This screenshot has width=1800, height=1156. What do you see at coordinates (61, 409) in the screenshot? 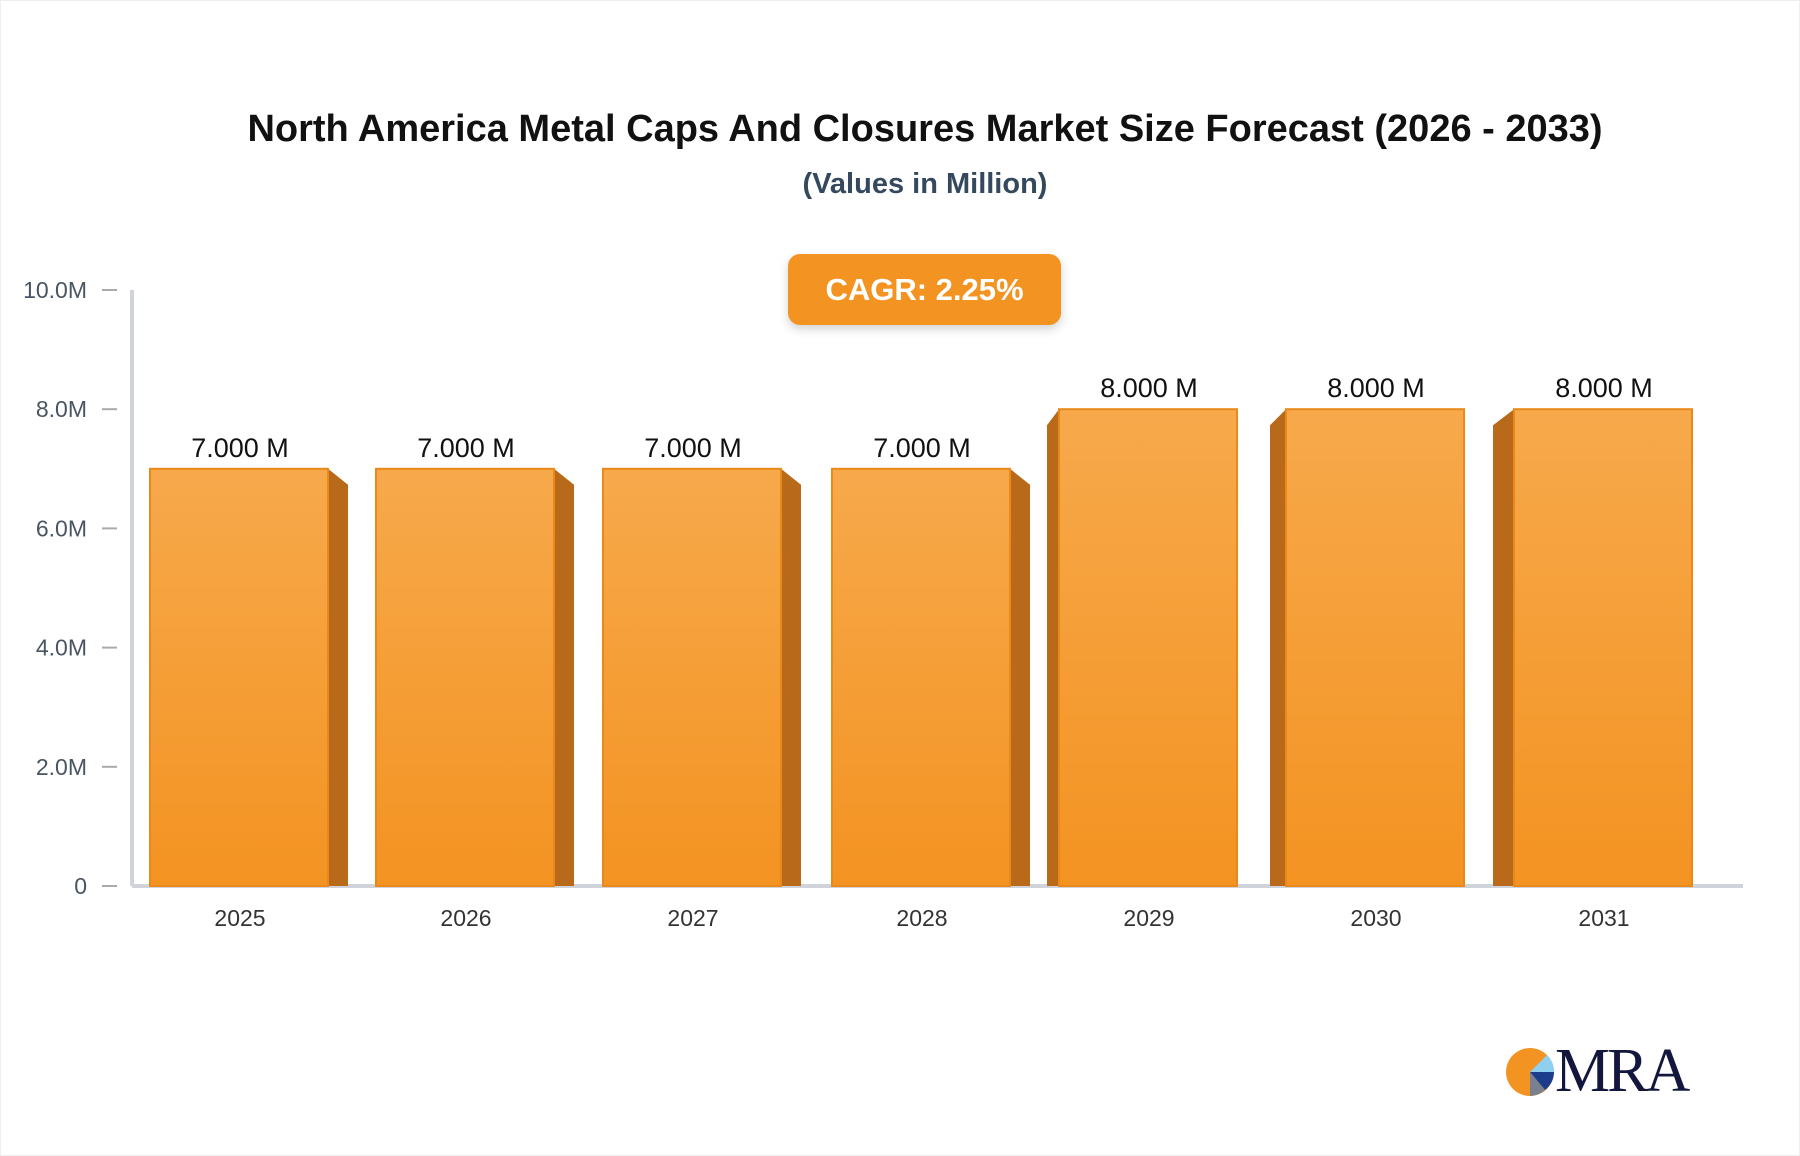
I see `y-tick-label: 8.0M` at bounding box center [61, 409].